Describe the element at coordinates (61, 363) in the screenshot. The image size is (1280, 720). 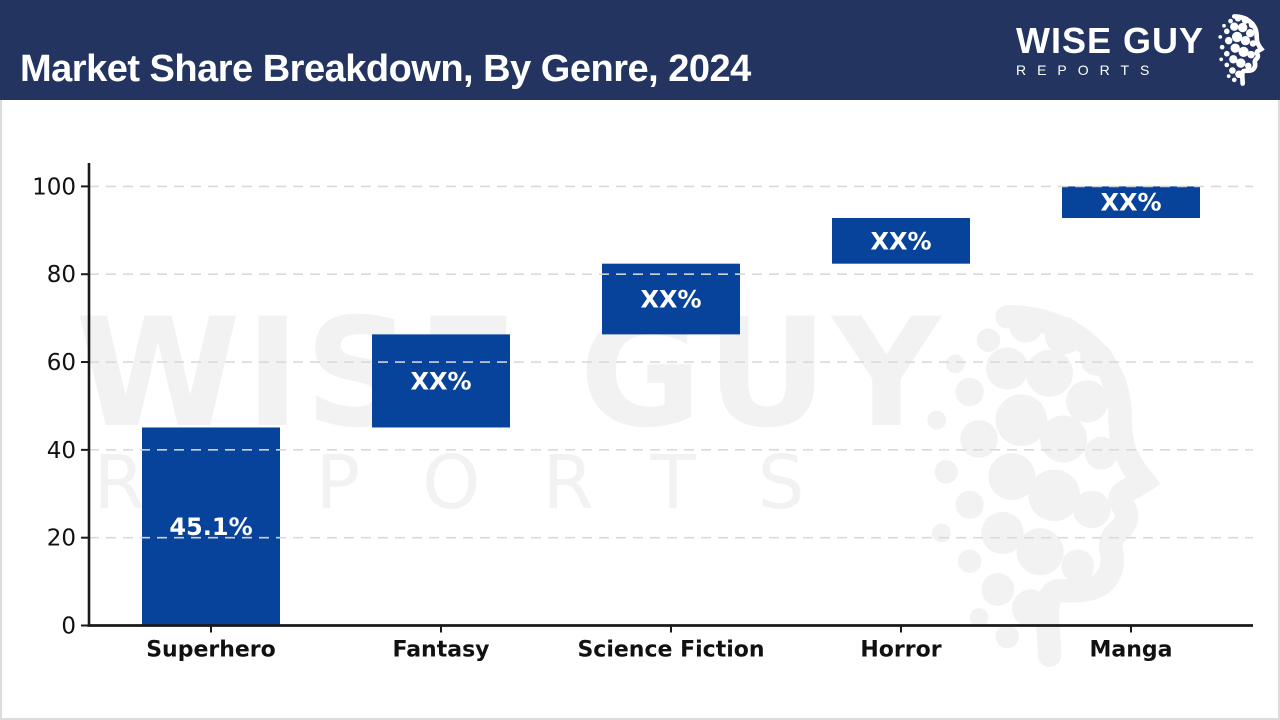
I see `y-tick-label: 60` at that location.